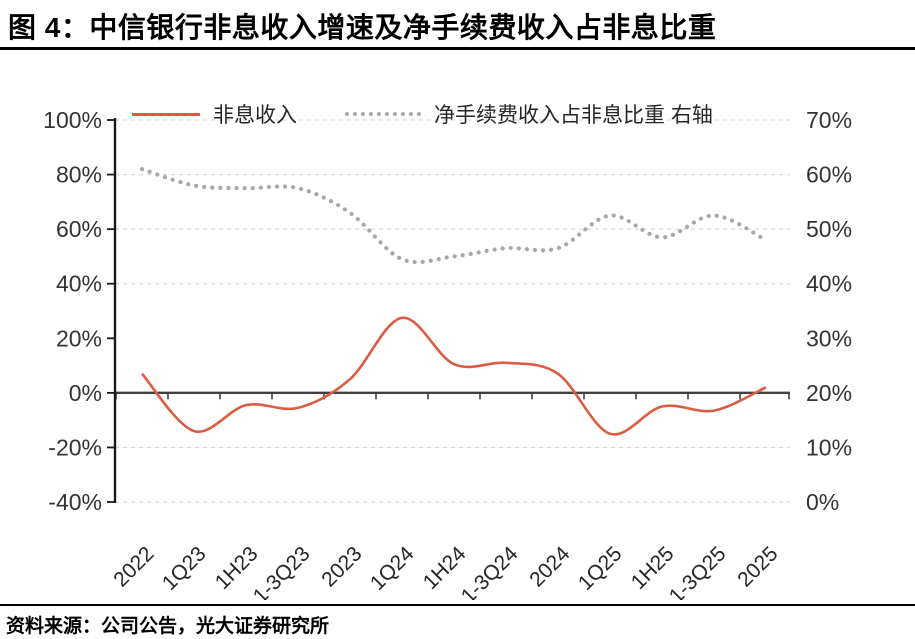 Image resolution: width=915 pixels, height=639 pixels. I want to click on svg-text: -20%, so click(75, 447).